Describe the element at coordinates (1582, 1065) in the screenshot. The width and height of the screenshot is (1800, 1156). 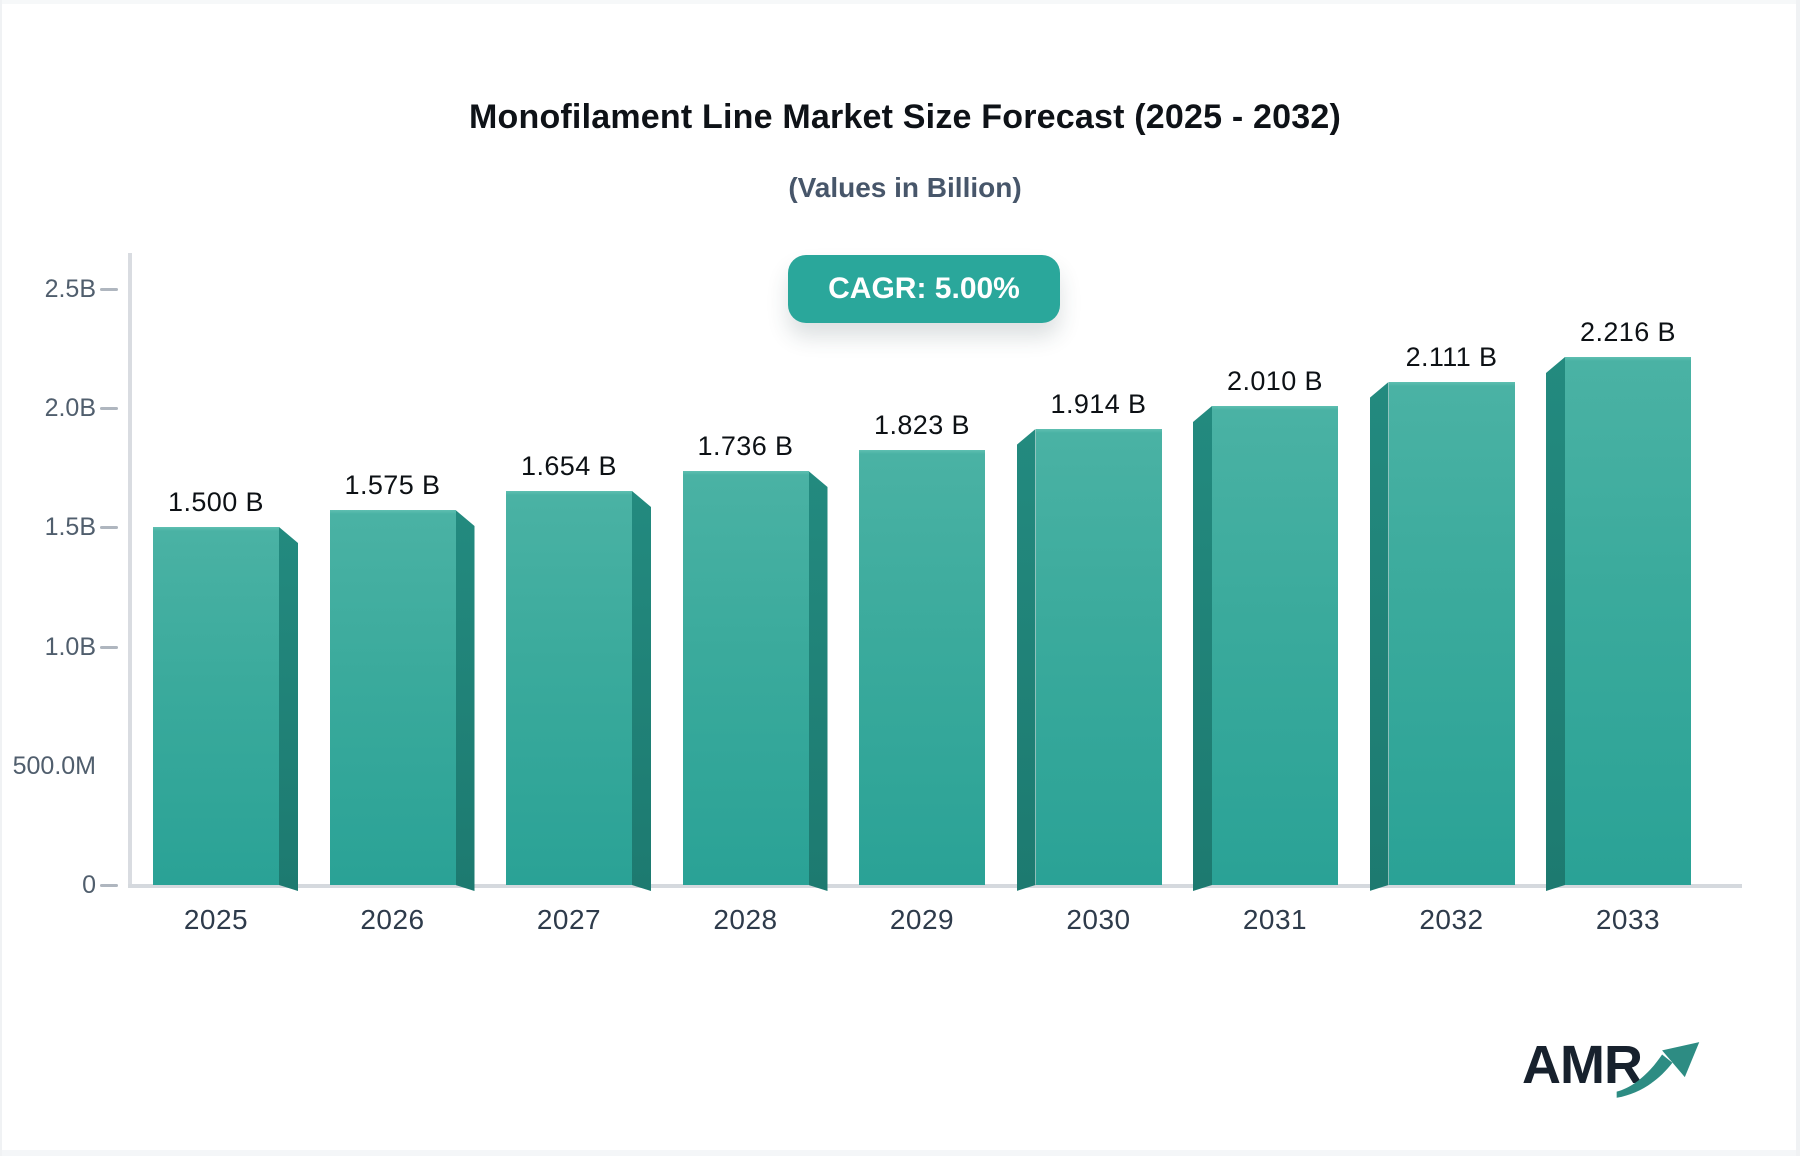
I see `amr-logo-text: AMR` at that location.